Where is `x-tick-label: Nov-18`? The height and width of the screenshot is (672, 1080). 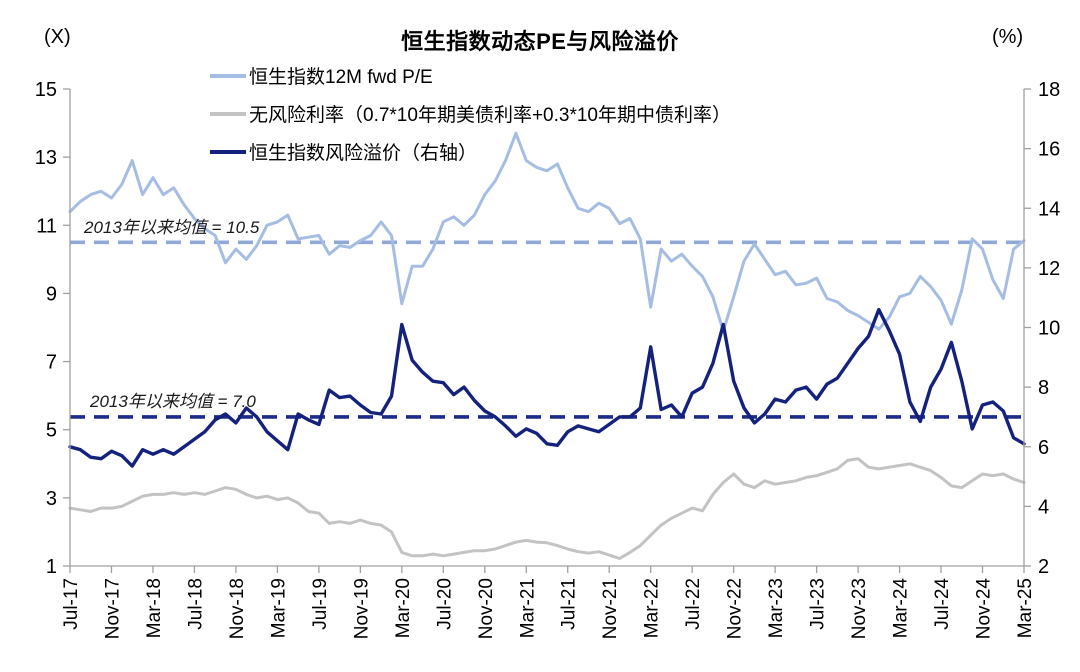 x-tick-label: Nov-18 is located at coordinates (237, 608).